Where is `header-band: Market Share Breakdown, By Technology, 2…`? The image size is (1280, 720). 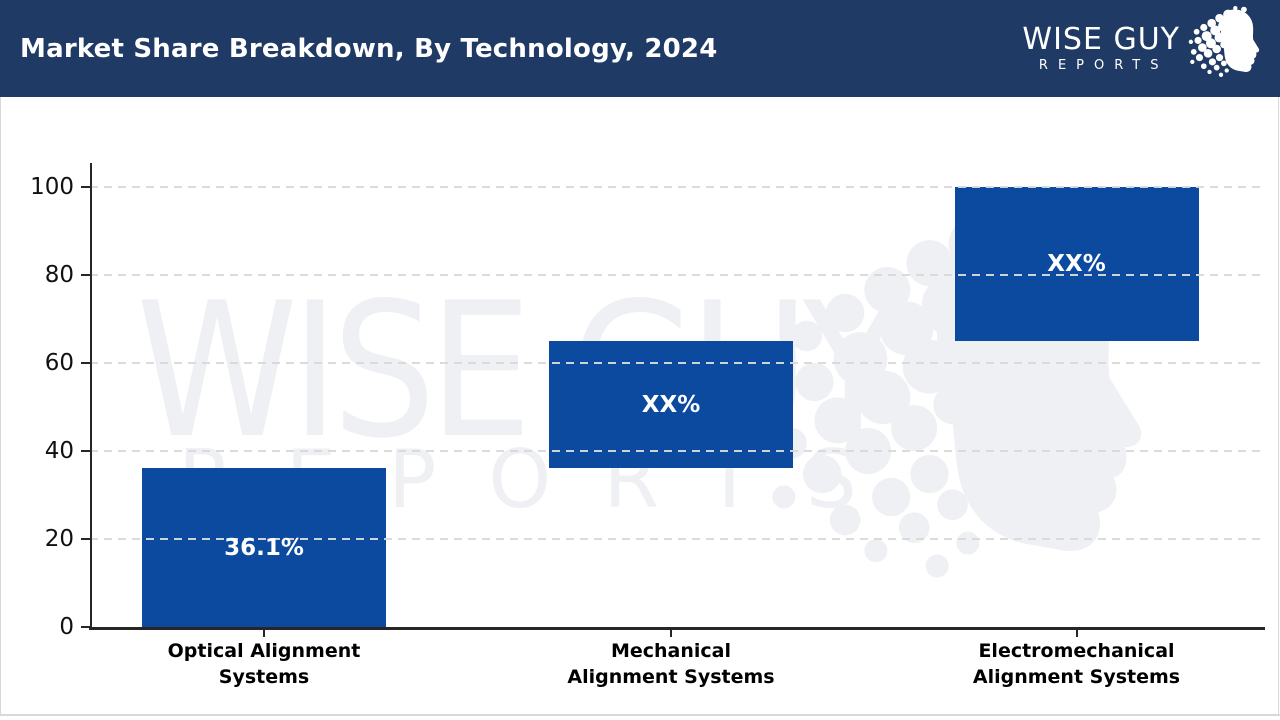 header-band: Market Share Breakdown, By Technology, 2… is located at coordinates (640, 48).